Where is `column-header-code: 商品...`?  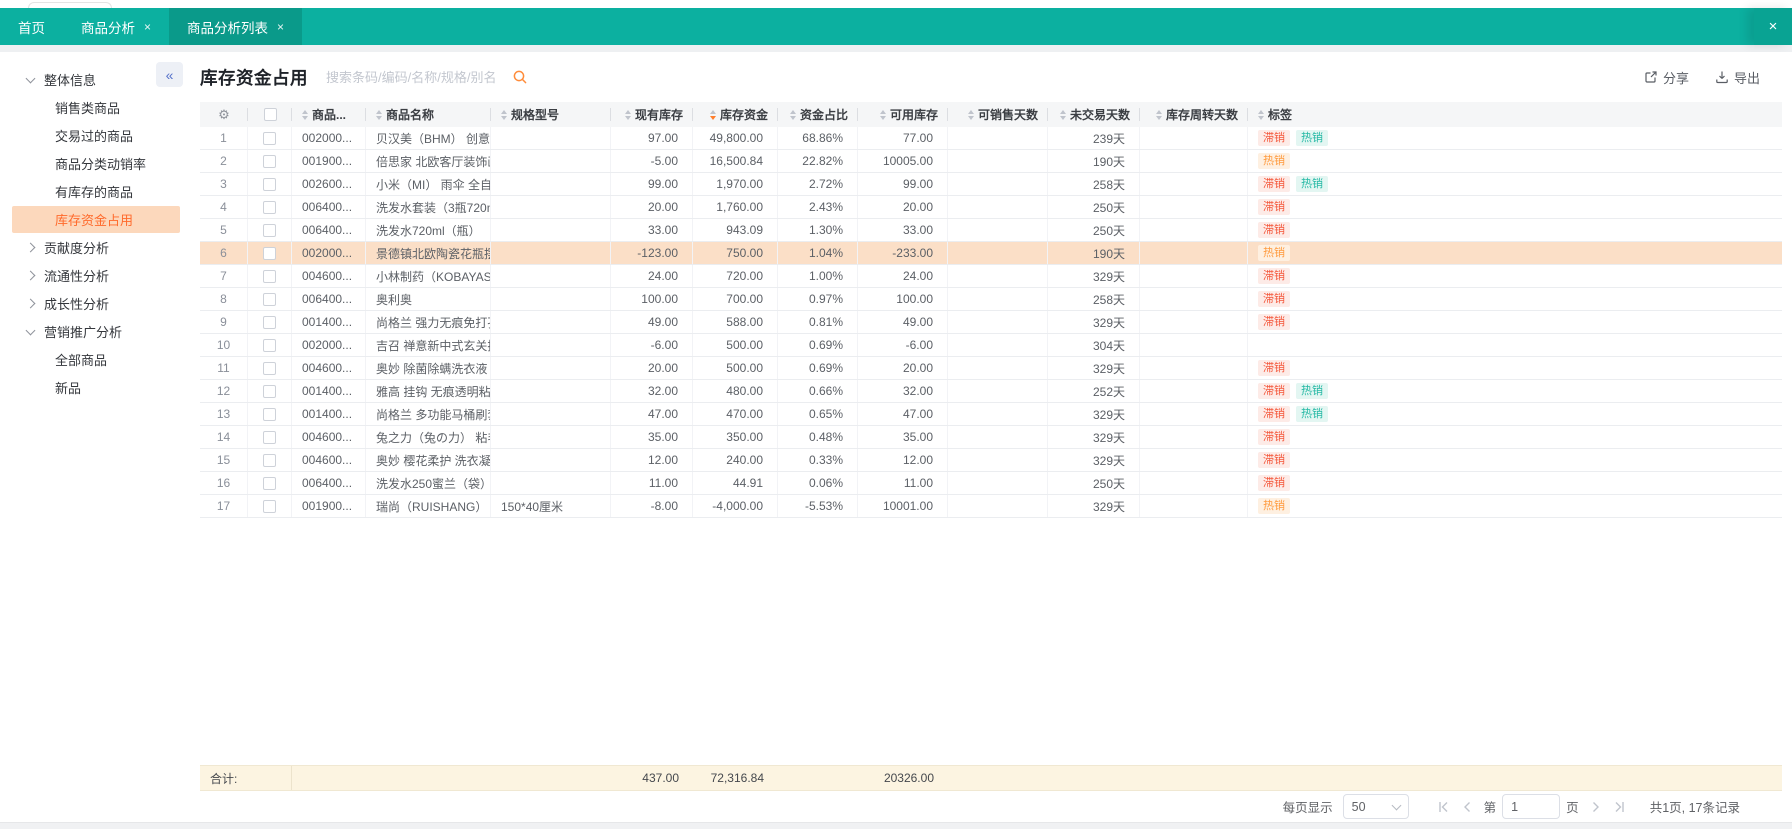 column-header-code: 商品... is located at coordinates (329, 114).